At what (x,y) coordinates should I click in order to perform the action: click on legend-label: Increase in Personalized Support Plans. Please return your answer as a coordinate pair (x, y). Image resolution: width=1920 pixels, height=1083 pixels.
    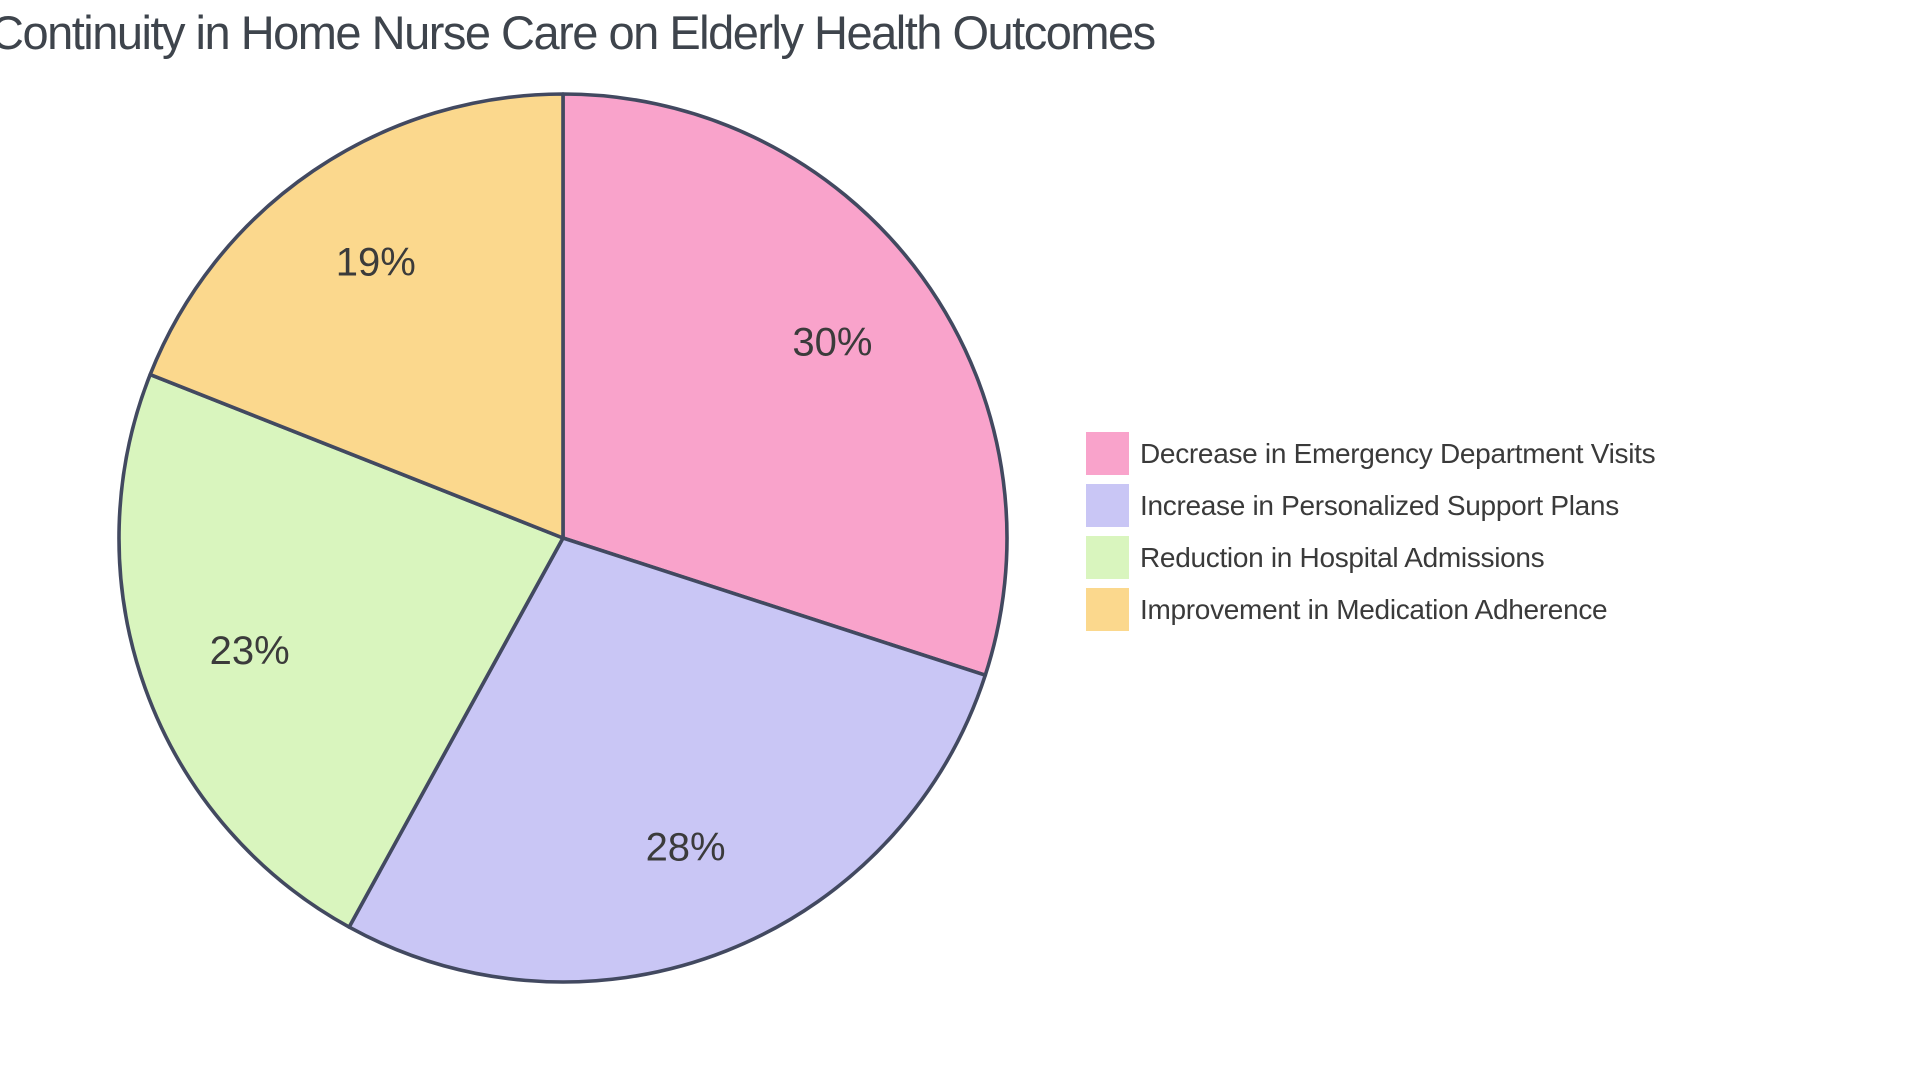
    Looking at the image, I should click on (1379, 505).